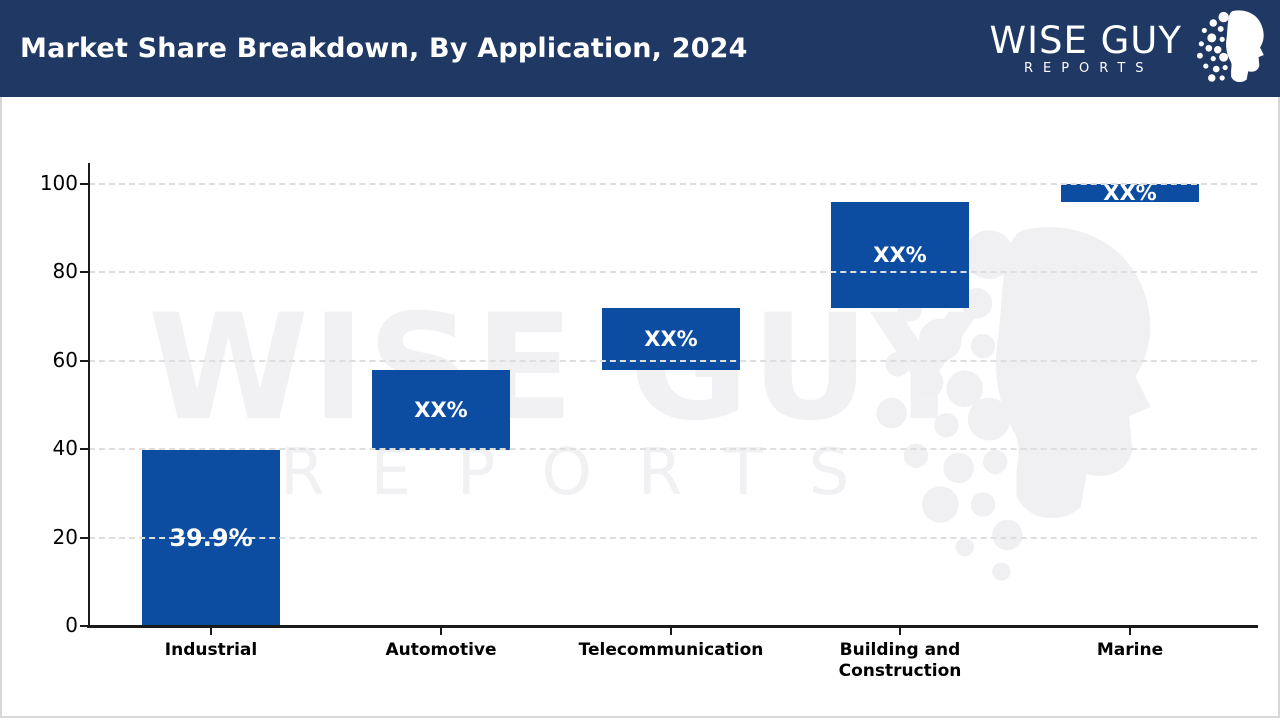  Describe the element at coordinates (65, 359) in the screenshot. I see `y-tick-label: 60` at that location.